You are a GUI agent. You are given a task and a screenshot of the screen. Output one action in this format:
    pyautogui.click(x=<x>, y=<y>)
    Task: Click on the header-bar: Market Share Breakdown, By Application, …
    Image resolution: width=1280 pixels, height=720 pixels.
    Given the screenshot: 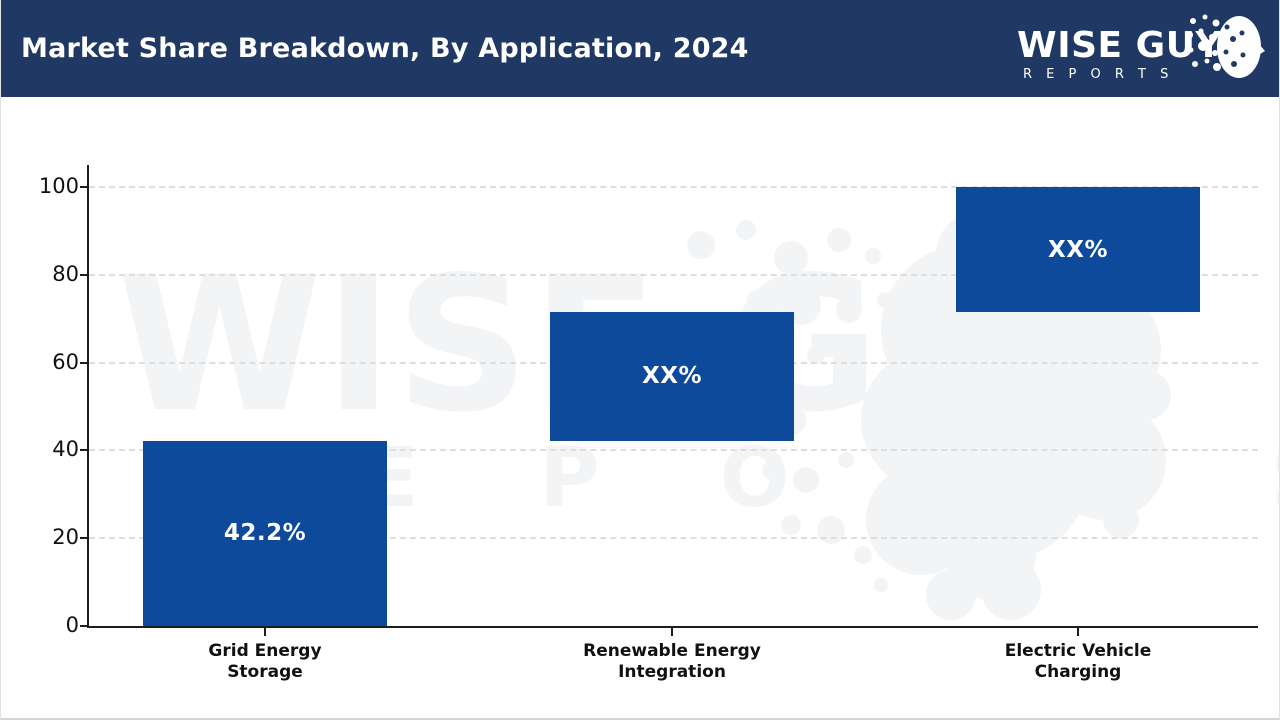 What is the action you would take?
    pyautogui.click(x=640, y=48)
    